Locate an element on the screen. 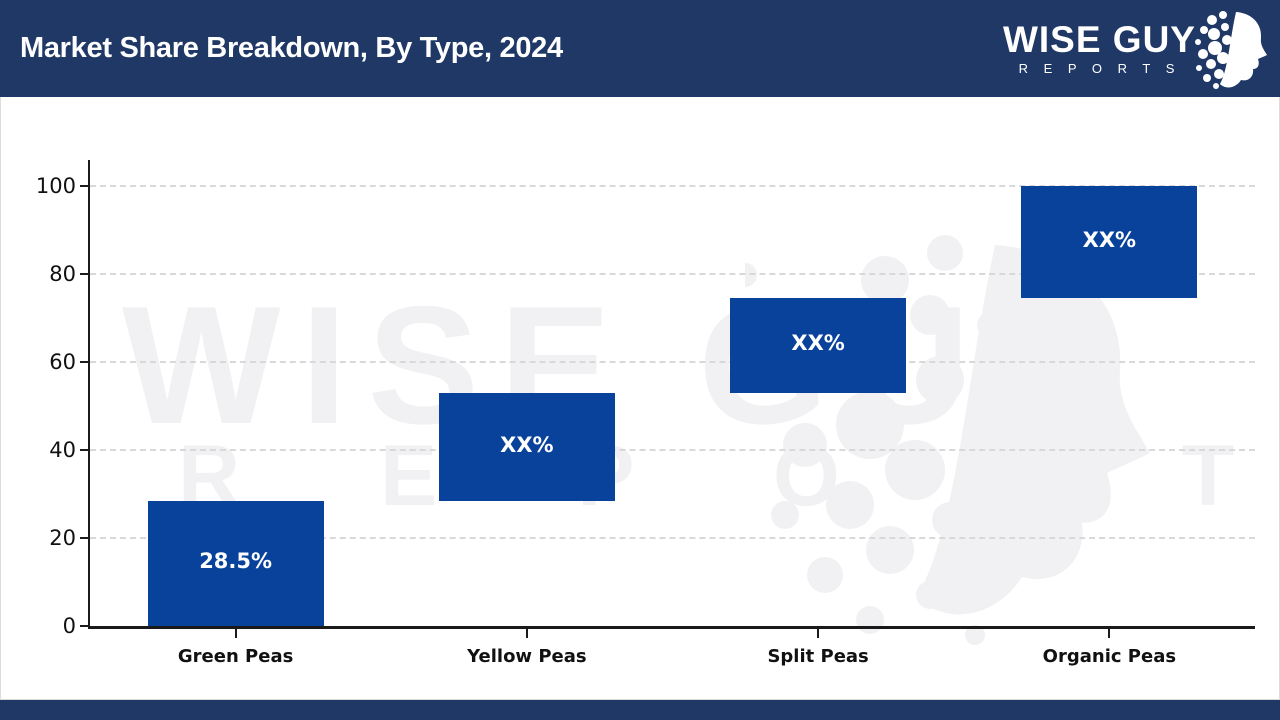 Image resolution: width=1280 pixels, height=720 pixels. bar-yellow-peas: XX% is located at coordinates (526, 446).